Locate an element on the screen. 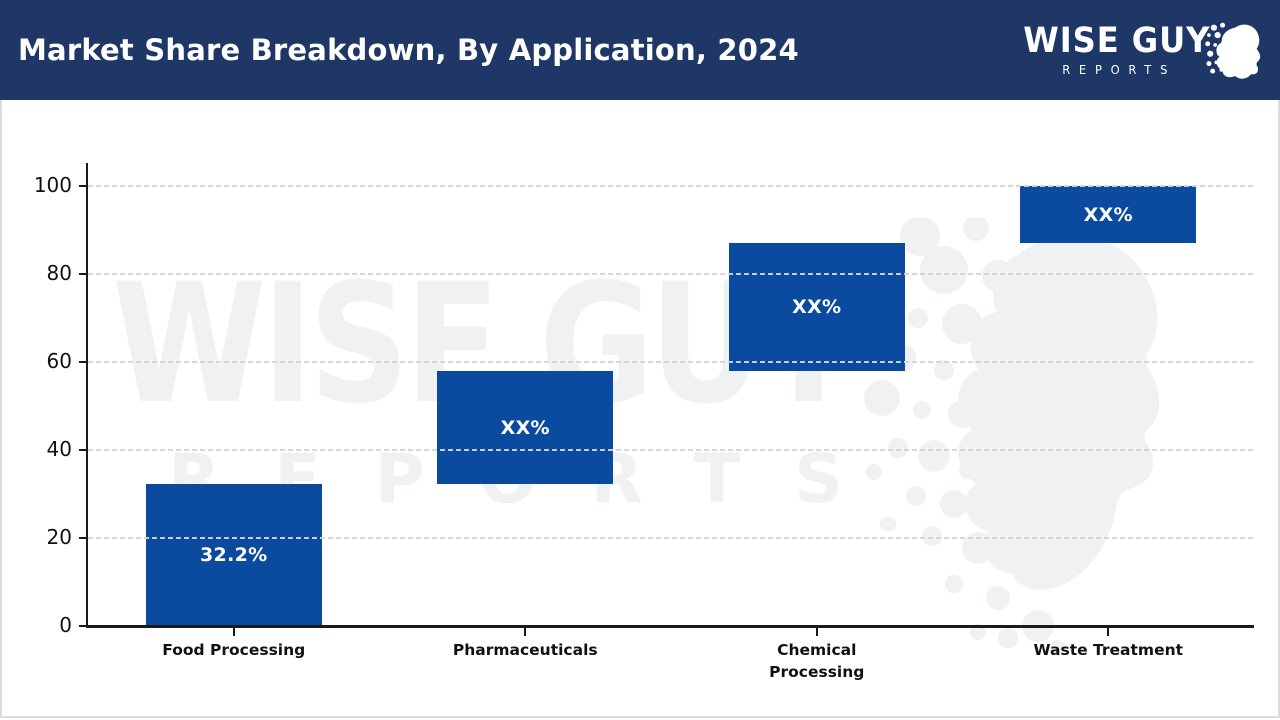  y-tick-label: 20 is located at coordinates (59, 537).